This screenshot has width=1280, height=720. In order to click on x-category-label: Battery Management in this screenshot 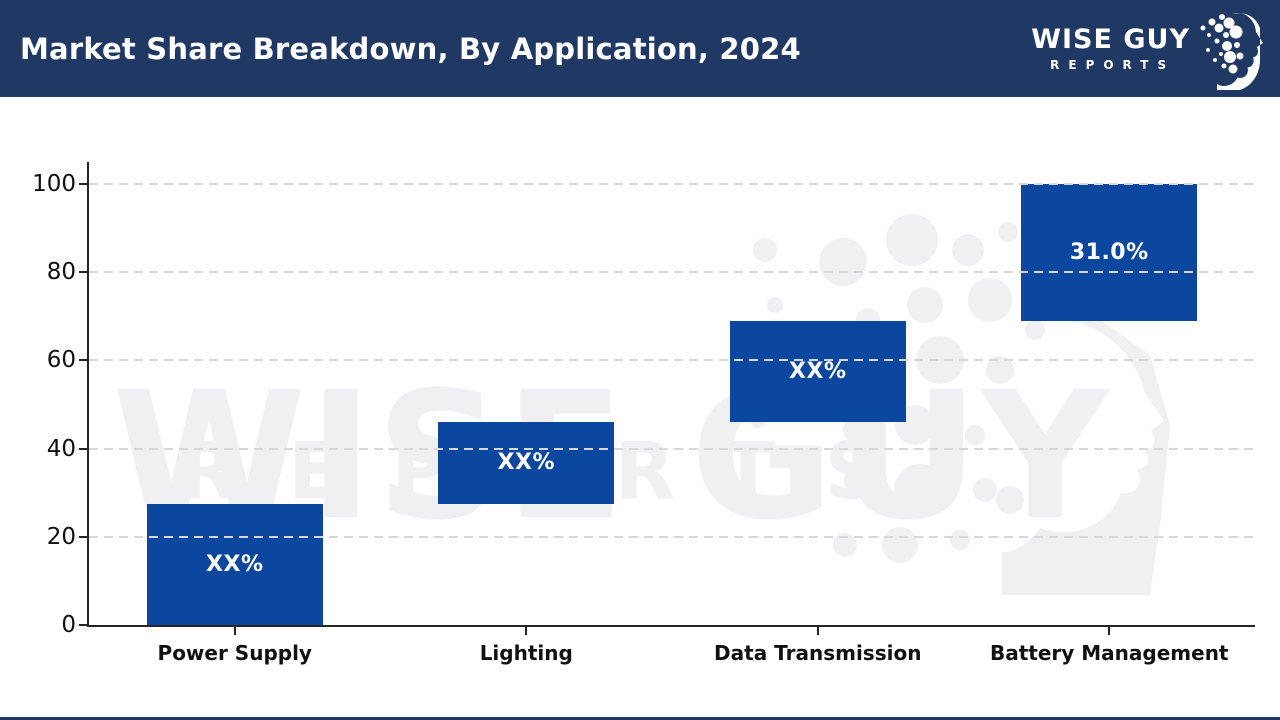, I will do `click(1109, 653)`.